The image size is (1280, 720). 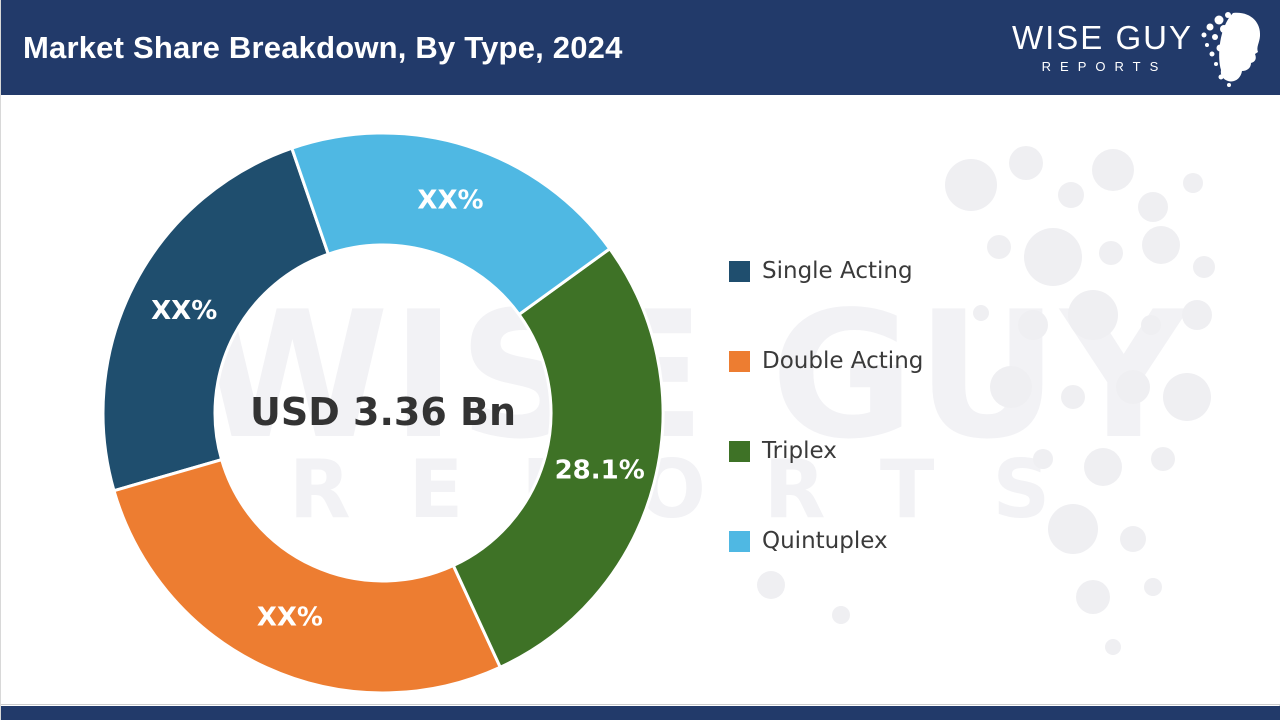 I want to click on legend-item-single-acting: Single Acting, so click(x=826, y=271).